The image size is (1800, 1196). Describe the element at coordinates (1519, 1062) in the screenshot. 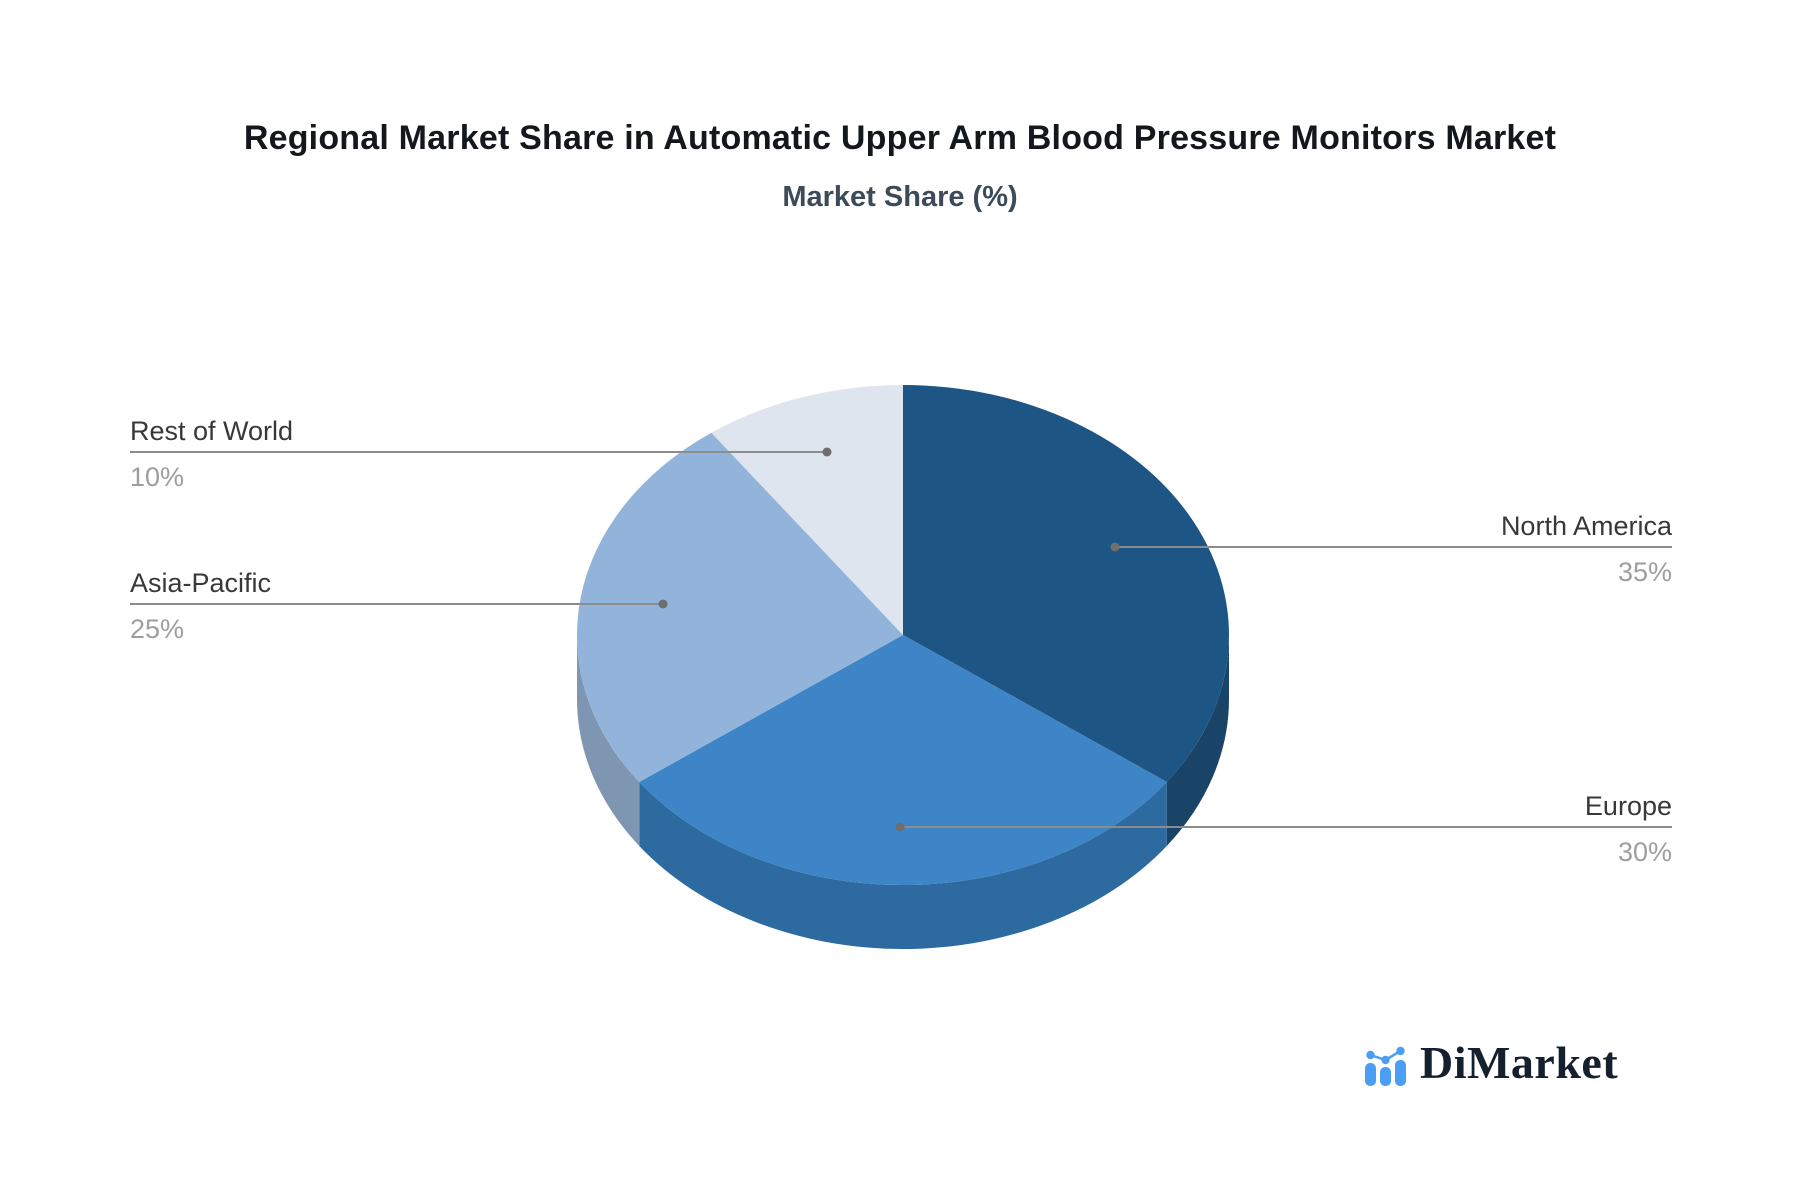

I see `dimarket-logo-text: DiMarket` at that location.